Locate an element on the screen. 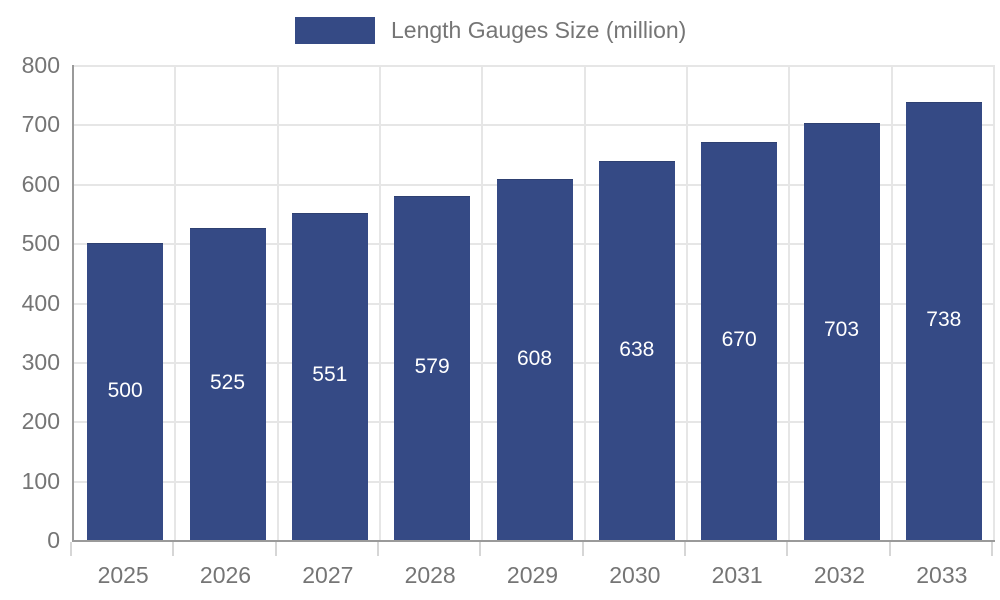 The image size is (1000, 600). y-tick-label: 200 is located at coordinates (40, 421).